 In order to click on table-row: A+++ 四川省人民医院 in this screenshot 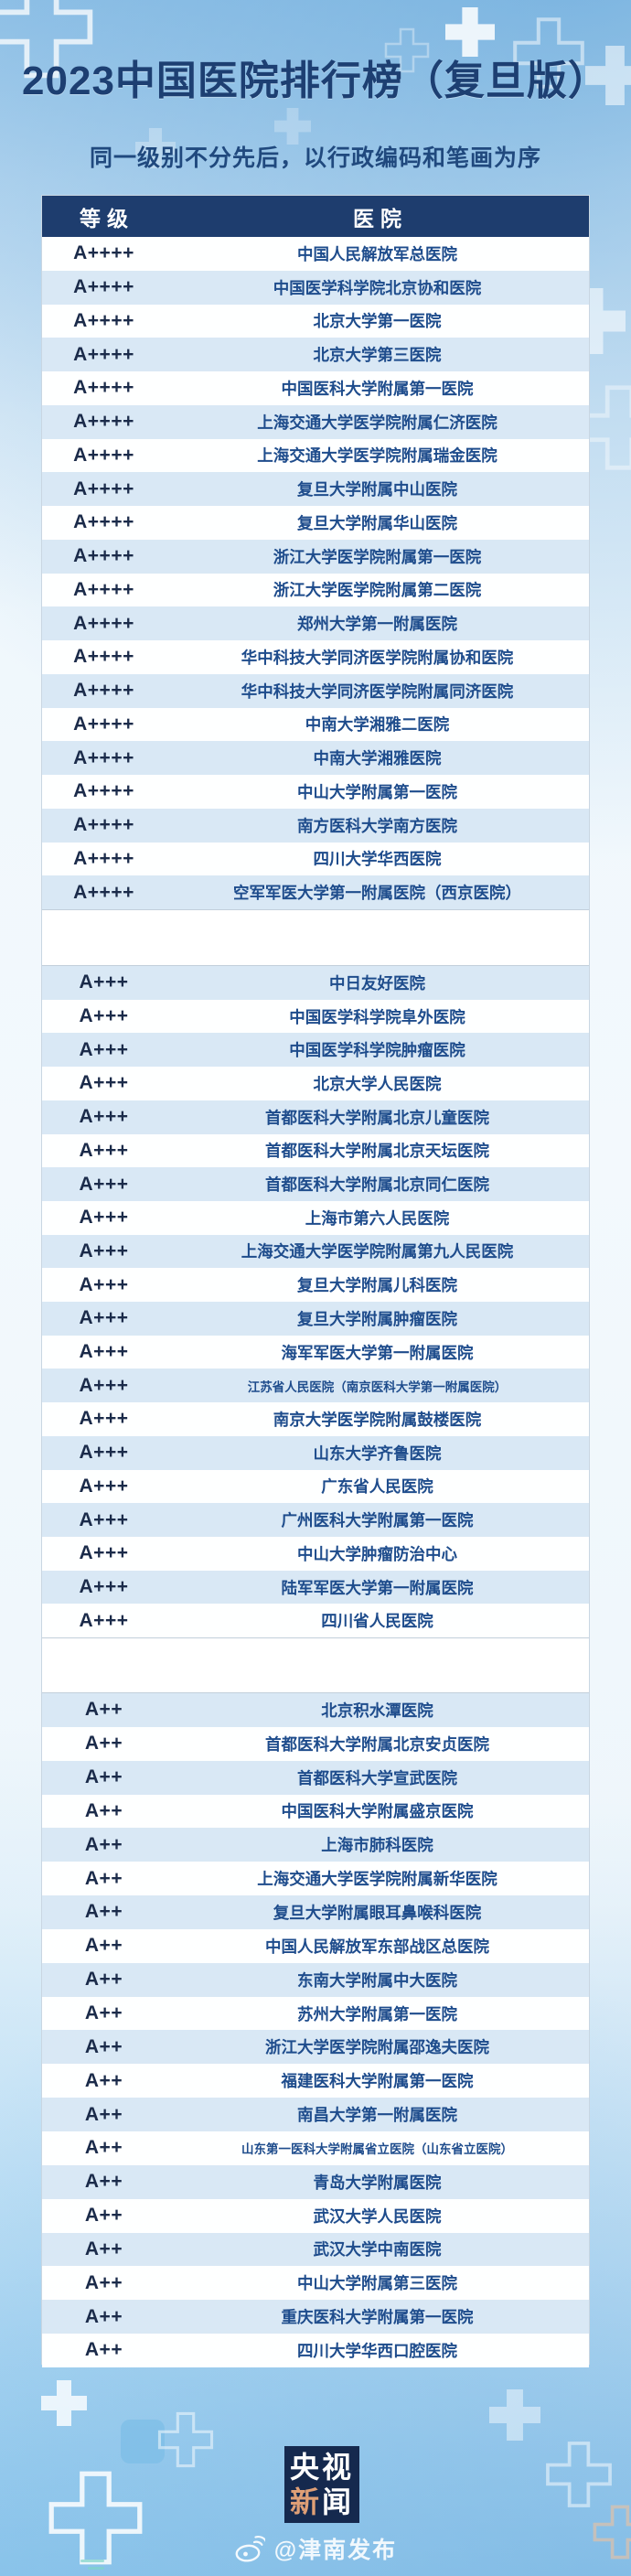, I will do `click(315, 1621)`.